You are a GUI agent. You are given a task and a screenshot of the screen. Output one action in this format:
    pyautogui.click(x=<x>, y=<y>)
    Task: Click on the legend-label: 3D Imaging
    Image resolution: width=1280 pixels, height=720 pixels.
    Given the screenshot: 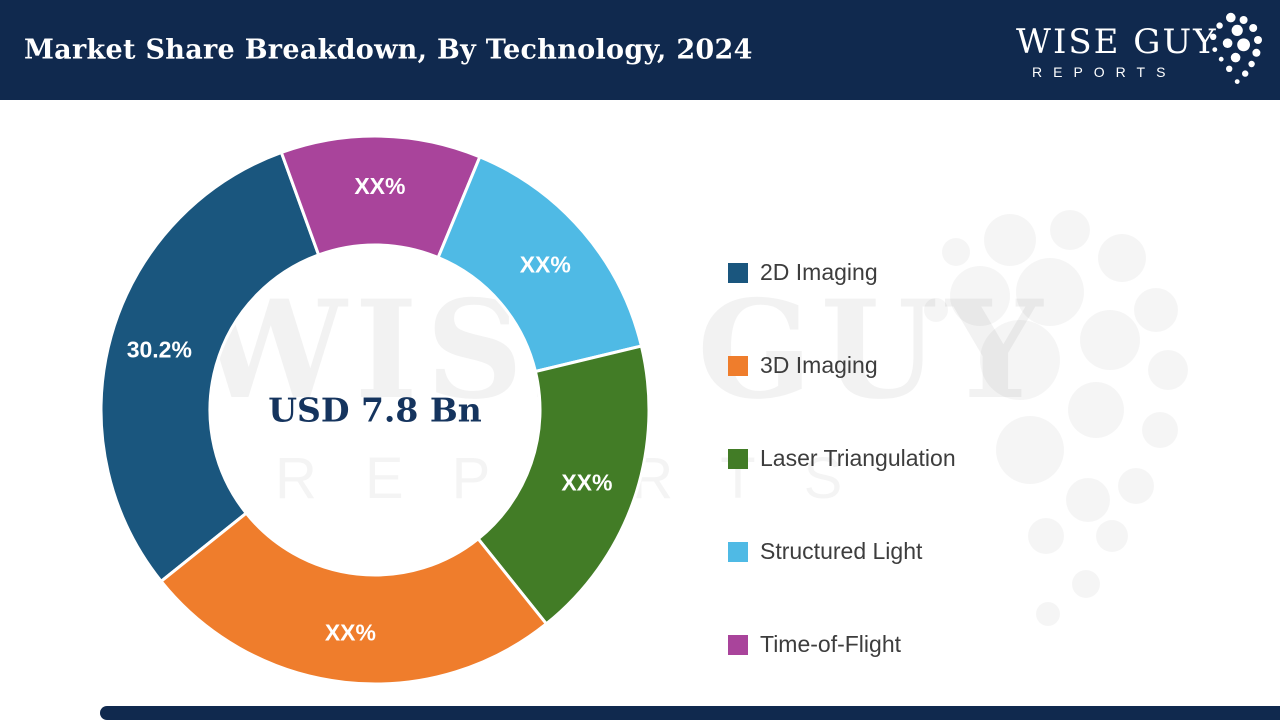 What is the action you would take?
    pyautogui.click(x=819, y=365)
    